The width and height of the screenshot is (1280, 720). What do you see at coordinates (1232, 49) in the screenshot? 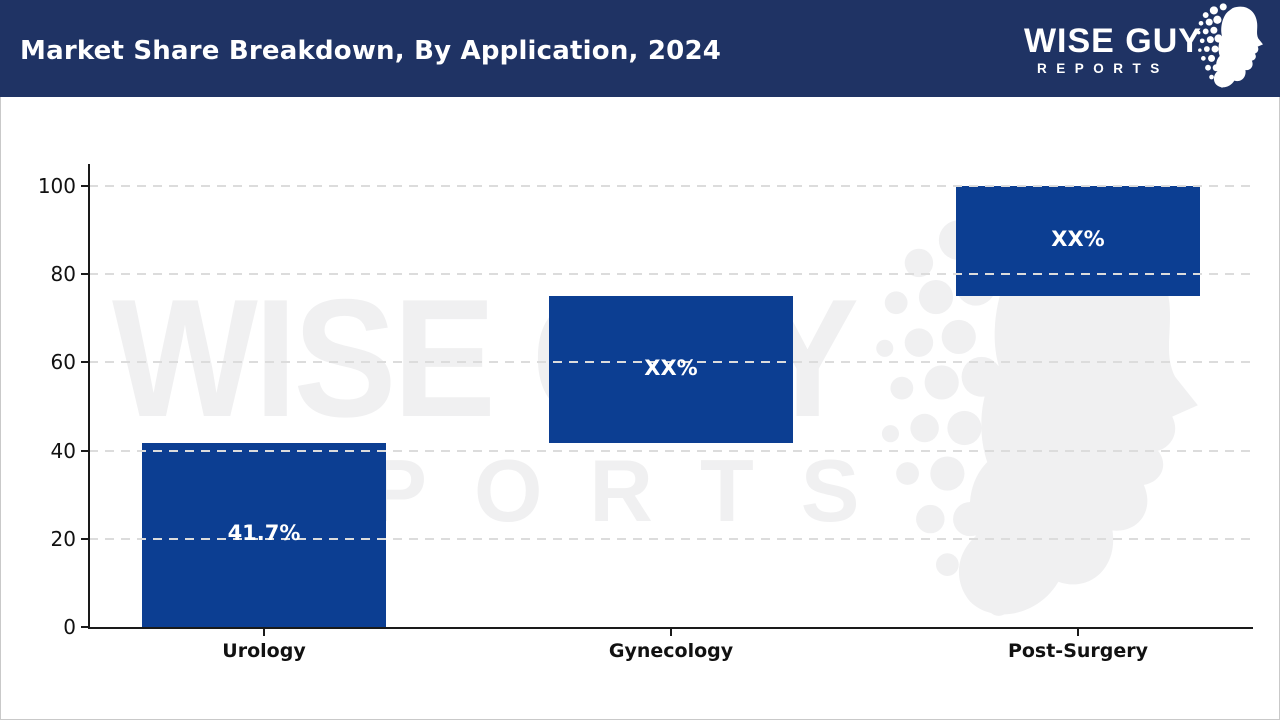
I see `brand-face-icon` at bounding box center [1232, 49].